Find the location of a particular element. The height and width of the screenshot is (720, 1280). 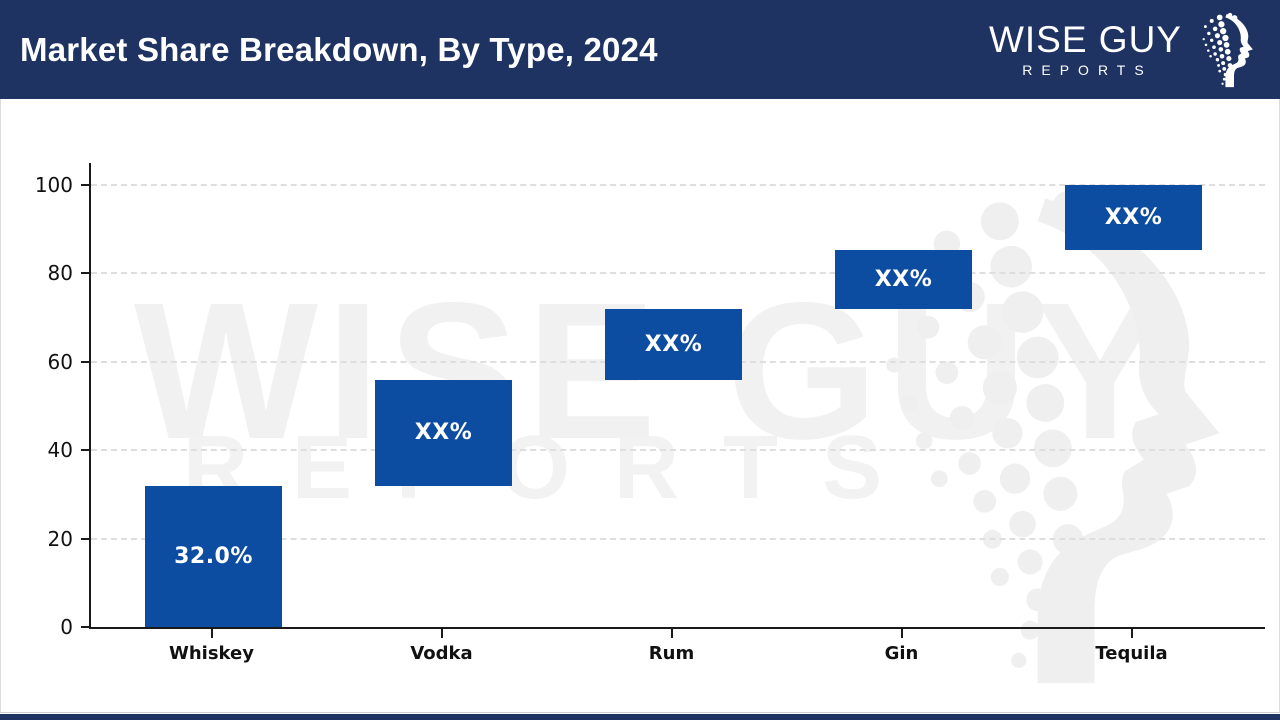

y-axis-tick-label: 20 is located at coordinates (60, 538).